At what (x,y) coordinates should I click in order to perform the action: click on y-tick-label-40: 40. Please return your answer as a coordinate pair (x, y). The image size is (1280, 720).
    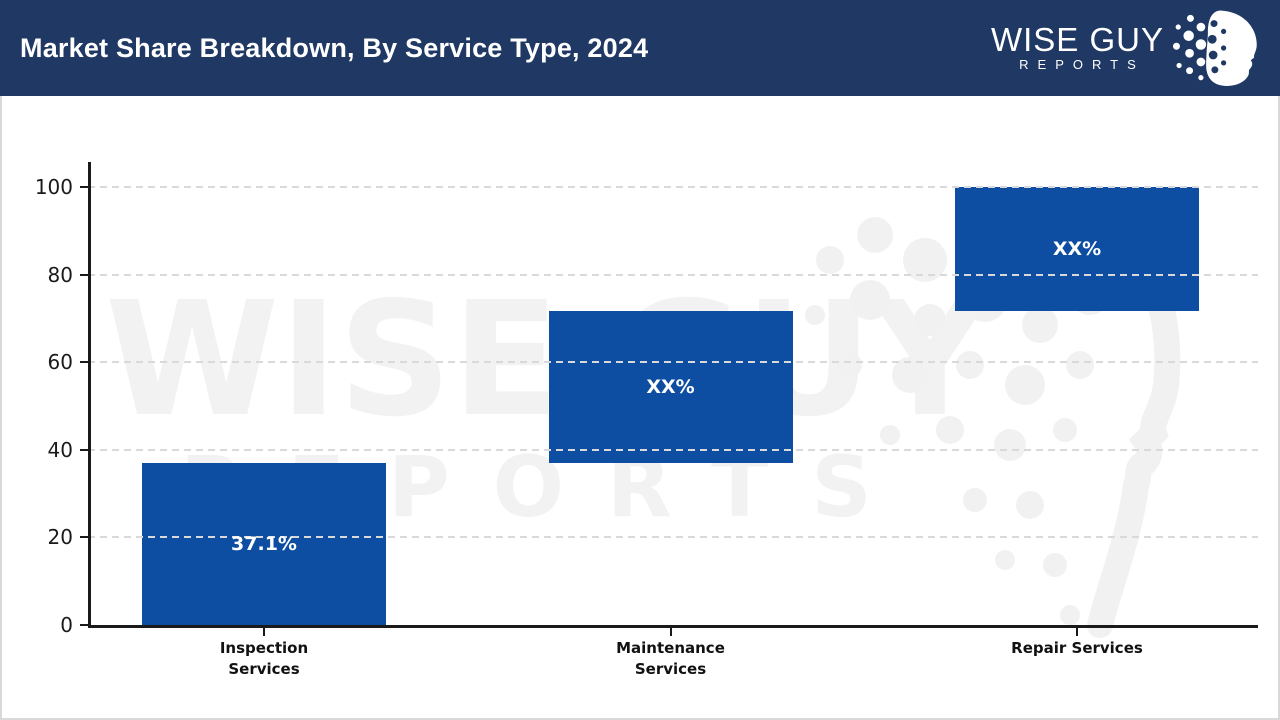
    Looking at the image, I should click on (60, 449).